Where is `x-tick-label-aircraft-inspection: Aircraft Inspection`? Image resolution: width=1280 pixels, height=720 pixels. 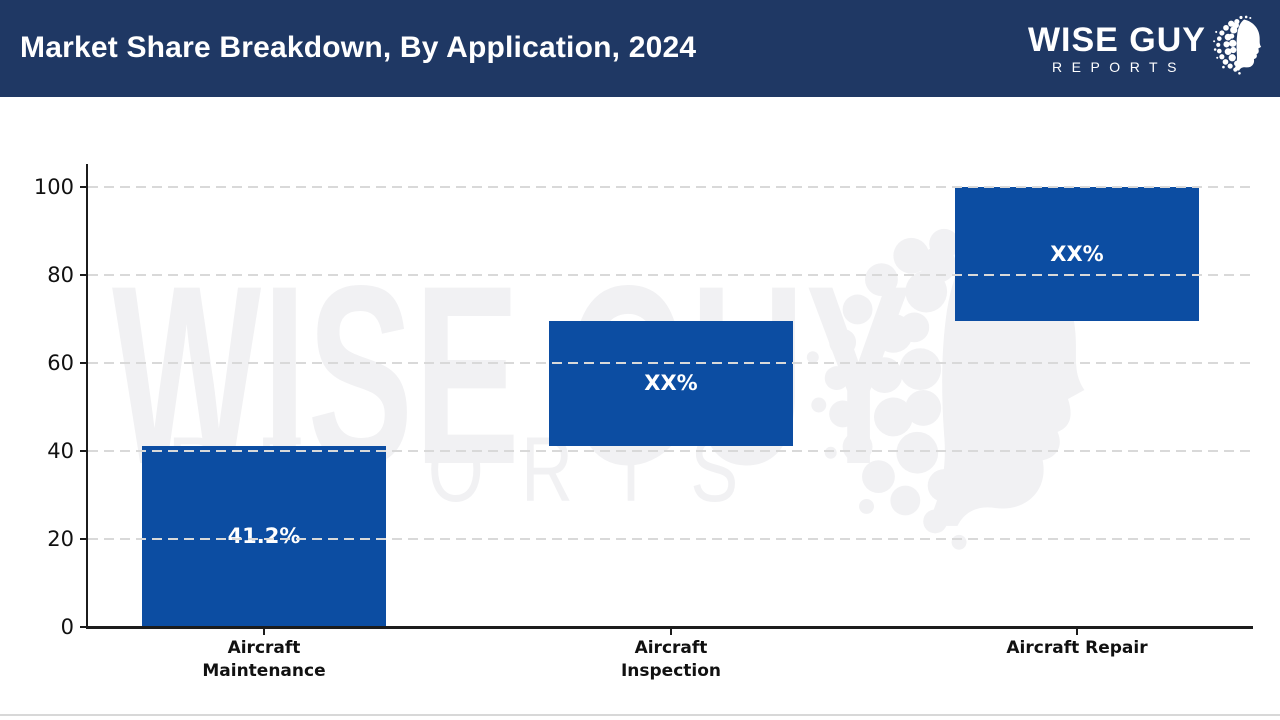 x-tick-label-aircraft-inspection: Aircraft Inspection is located at coordinates (671, 659).